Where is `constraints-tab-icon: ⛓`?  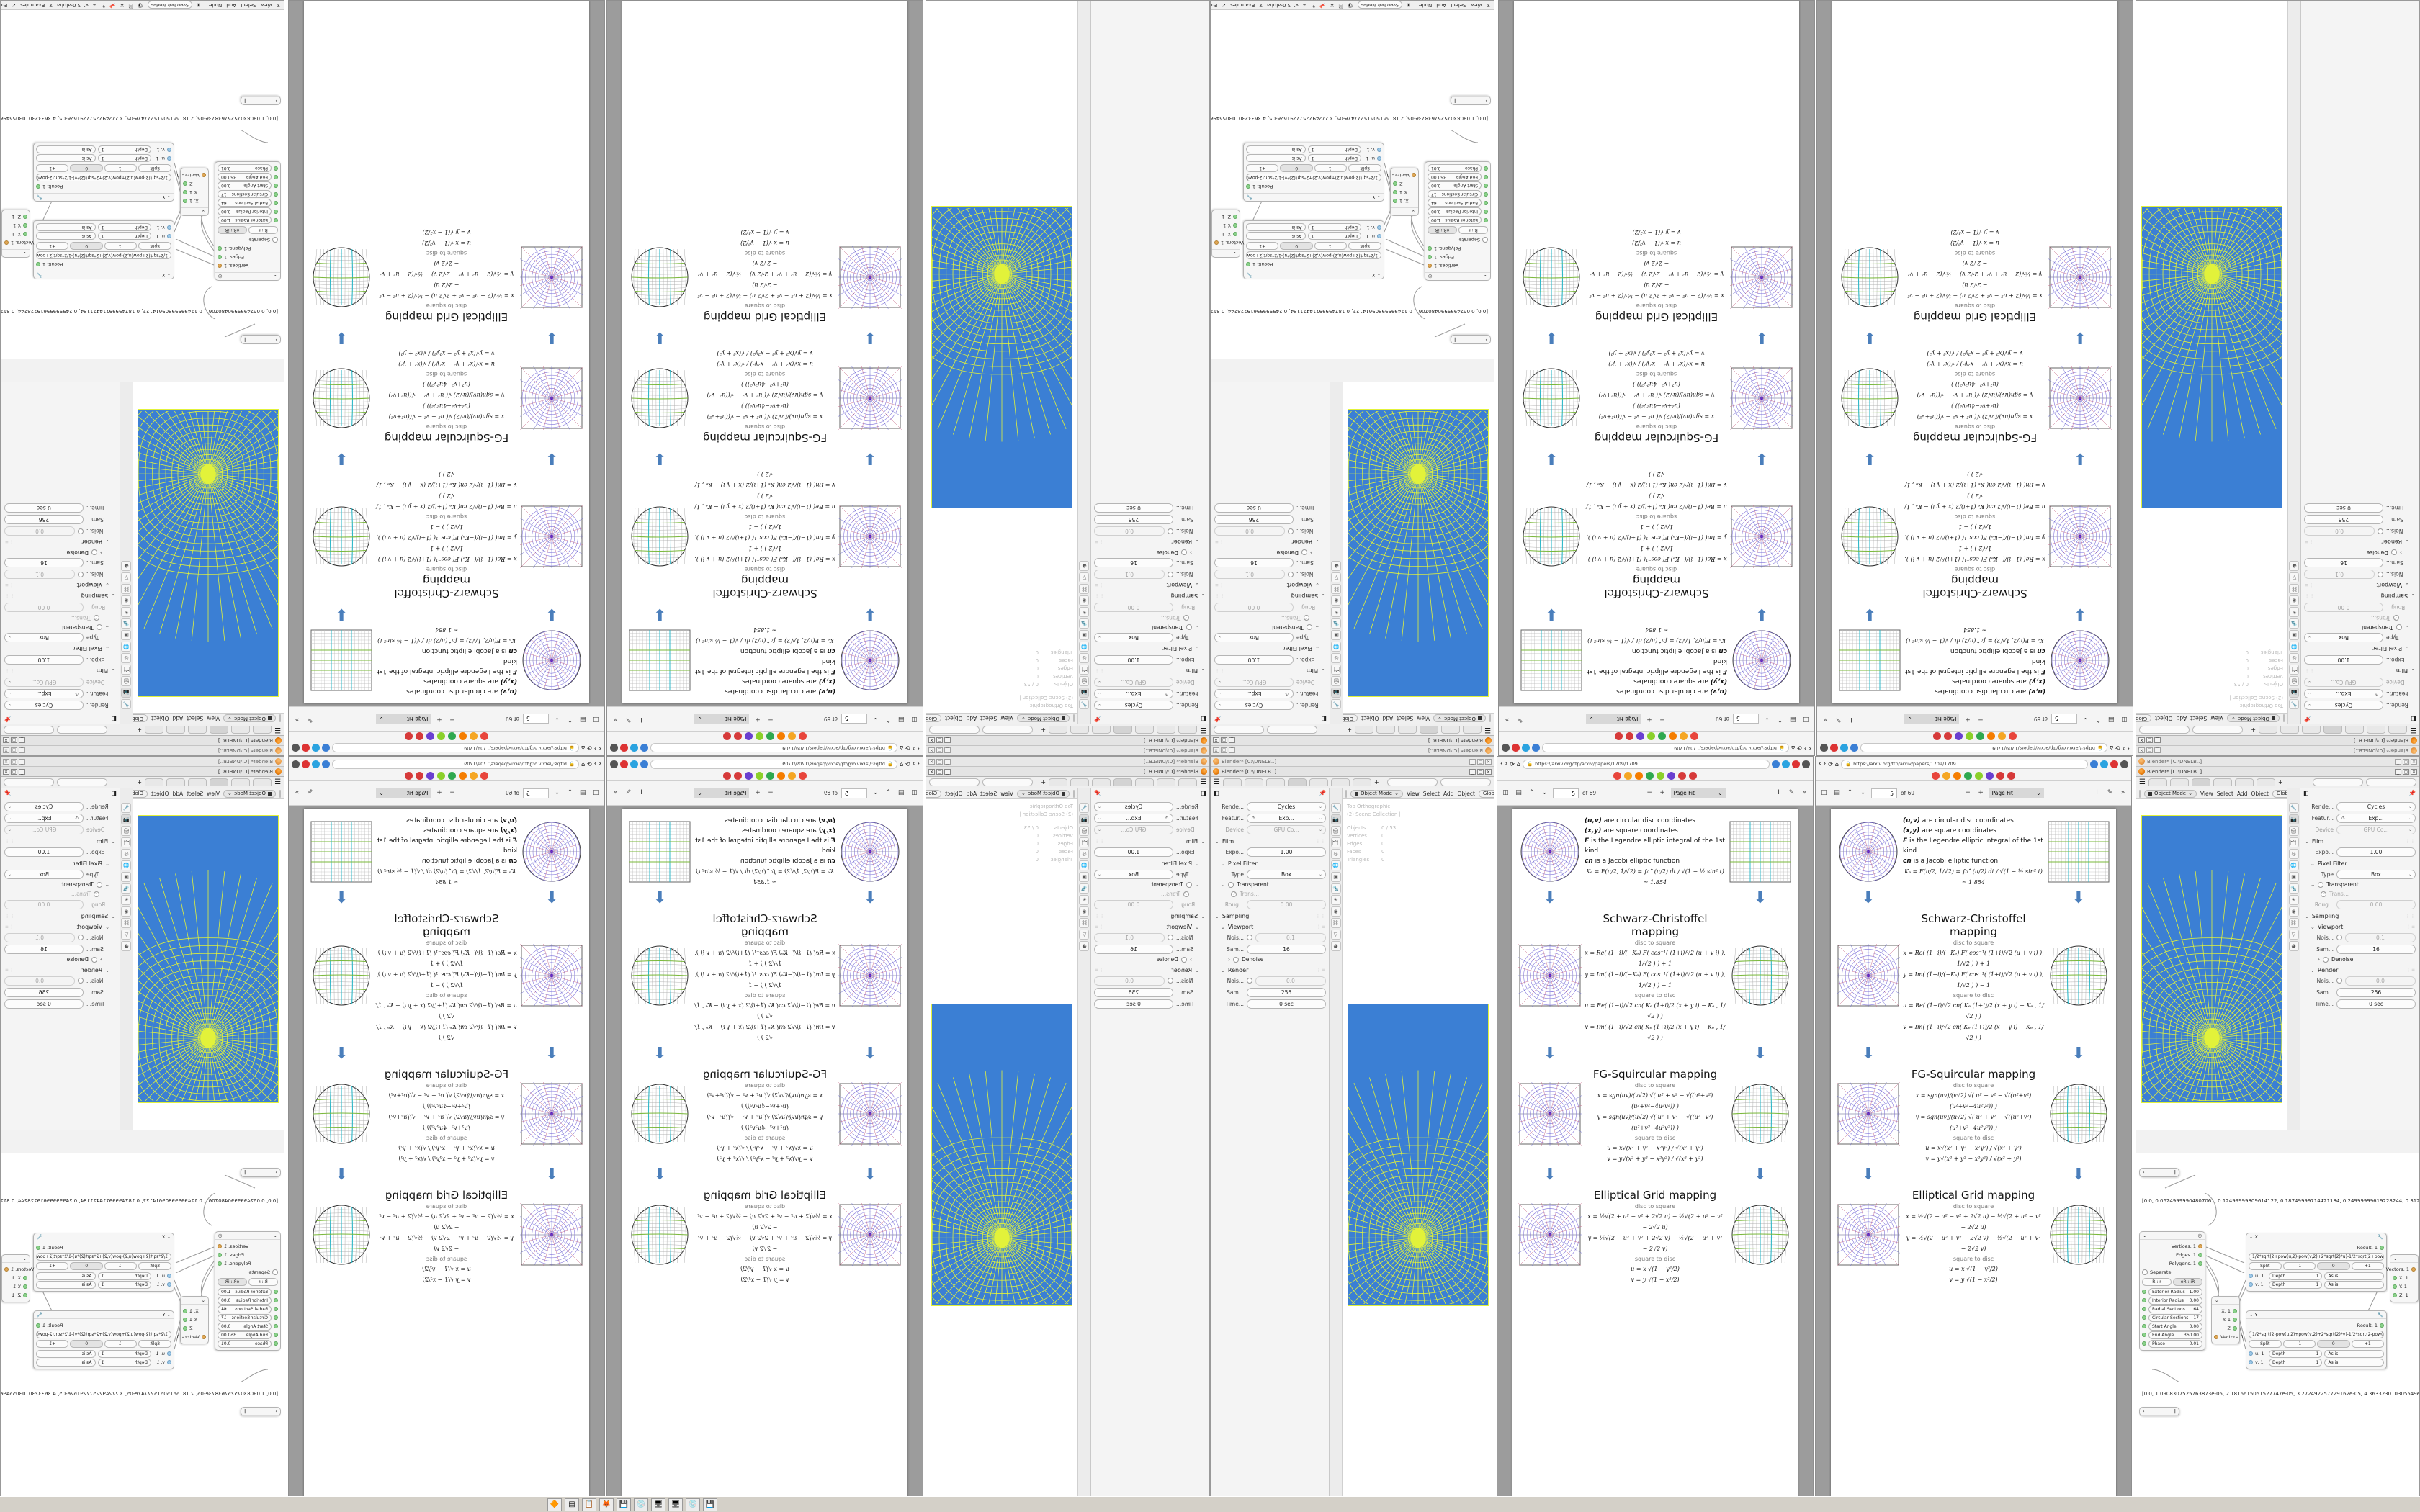
constraints-tab-icon: ⛓ is located at coordinates (1336, 589).